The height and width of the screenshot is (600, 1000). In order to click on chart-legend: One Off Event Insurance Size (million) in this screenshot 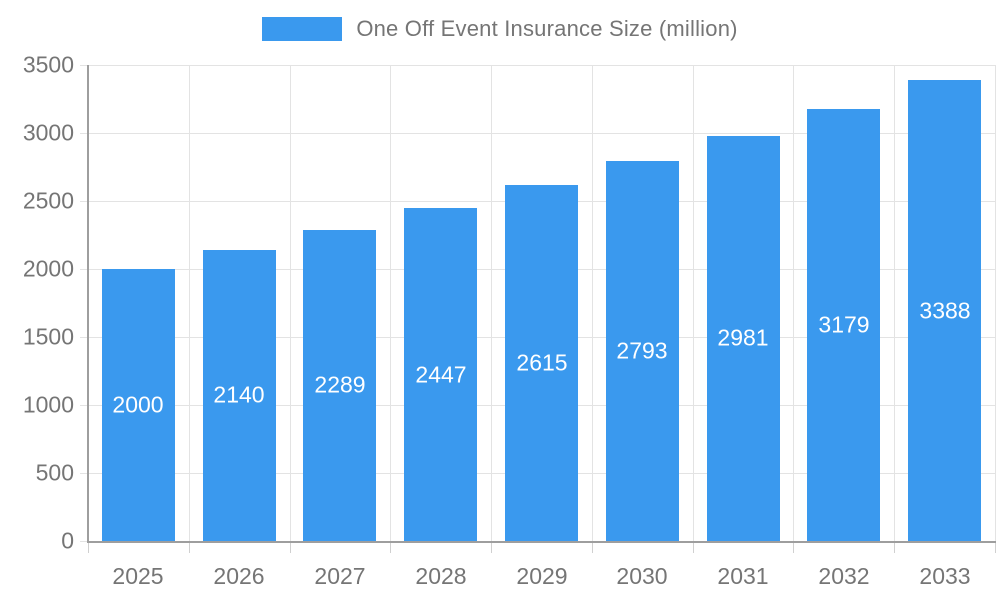, I will do `click(500, 29)`.